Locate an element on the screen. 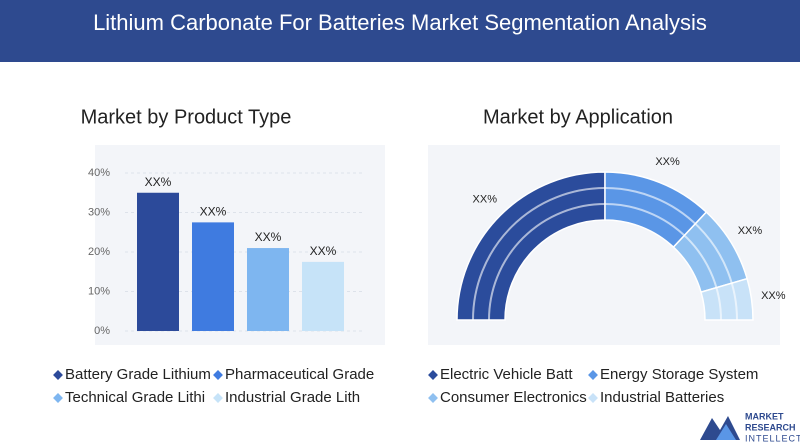 Image resolution: width=800 pixels, height=448 pixels. chart-title: Market by Product Type is located at coordinates (186, 117).